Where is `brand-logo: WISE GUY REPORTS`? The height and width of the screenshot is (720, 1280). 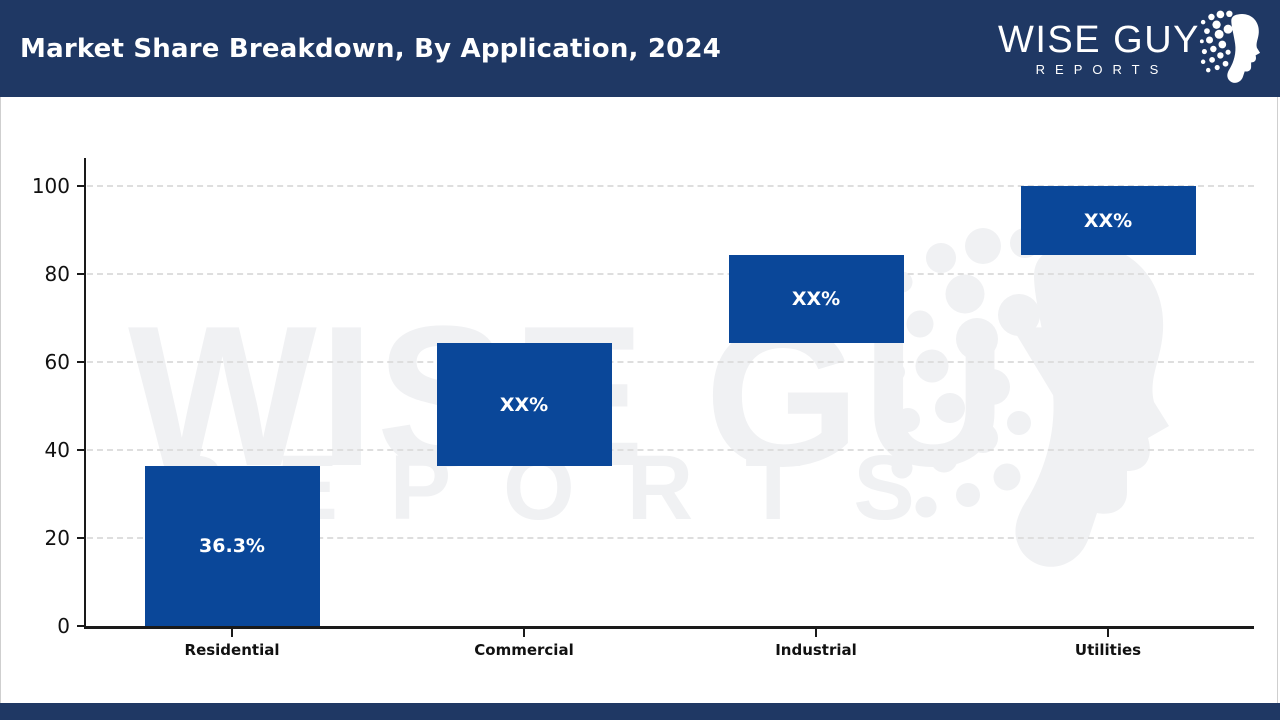 brand-logo: WISE GUY REPORTS is located at coordinates (1130, 49).